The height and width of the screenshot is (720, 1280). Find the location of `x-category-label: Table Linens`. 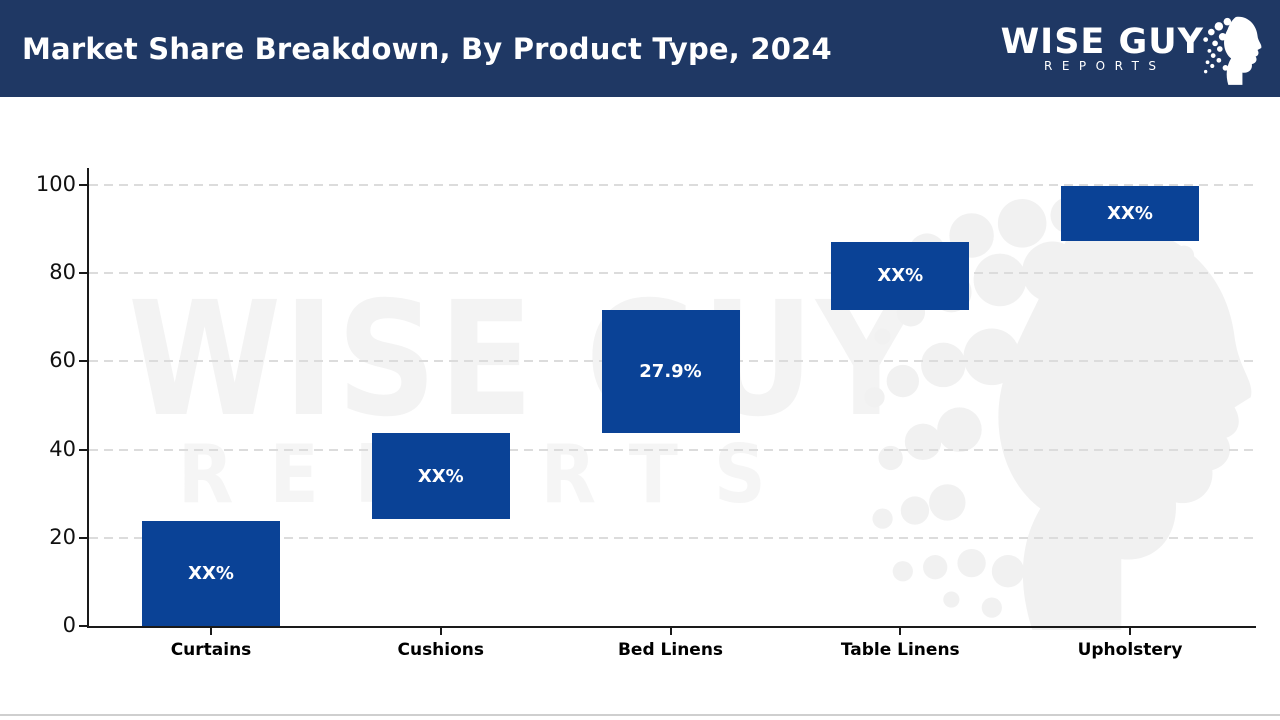

x-category-label: Table Linens is located at coordinates (900, 650).